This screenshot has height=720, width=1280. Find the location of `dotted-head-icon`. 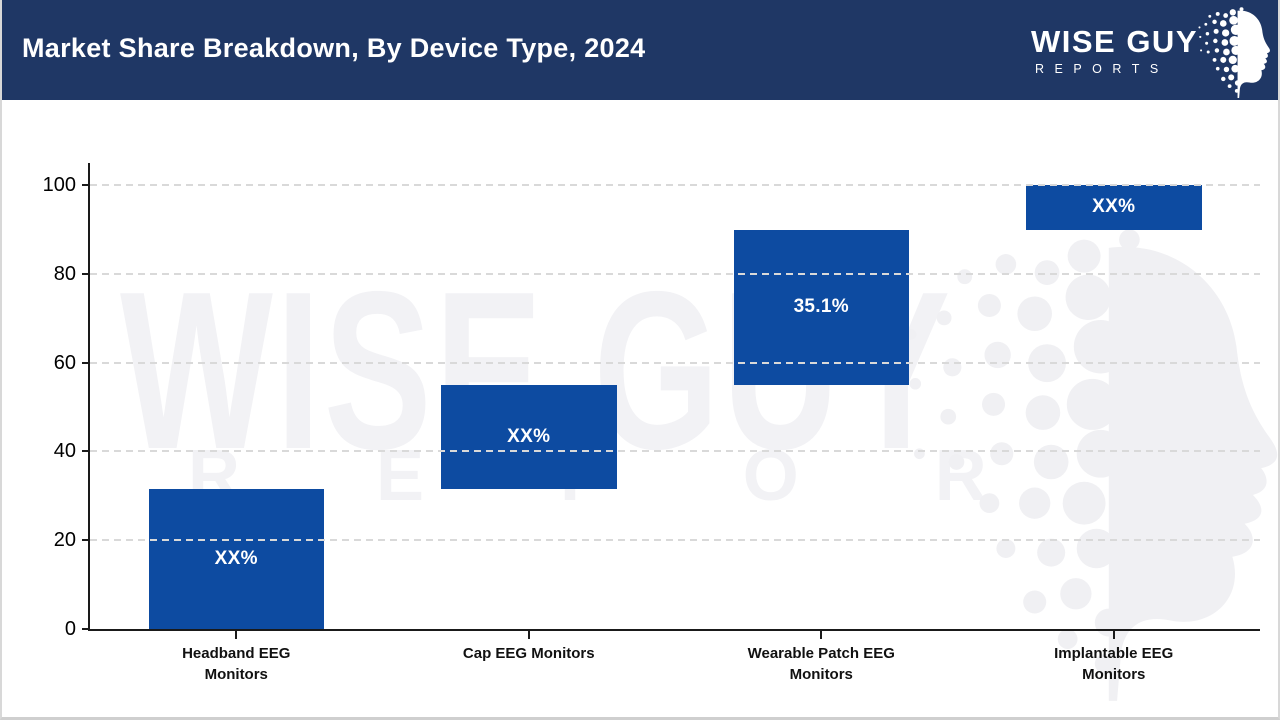

dotted-head-icon is located at coordinates (1234, 52).